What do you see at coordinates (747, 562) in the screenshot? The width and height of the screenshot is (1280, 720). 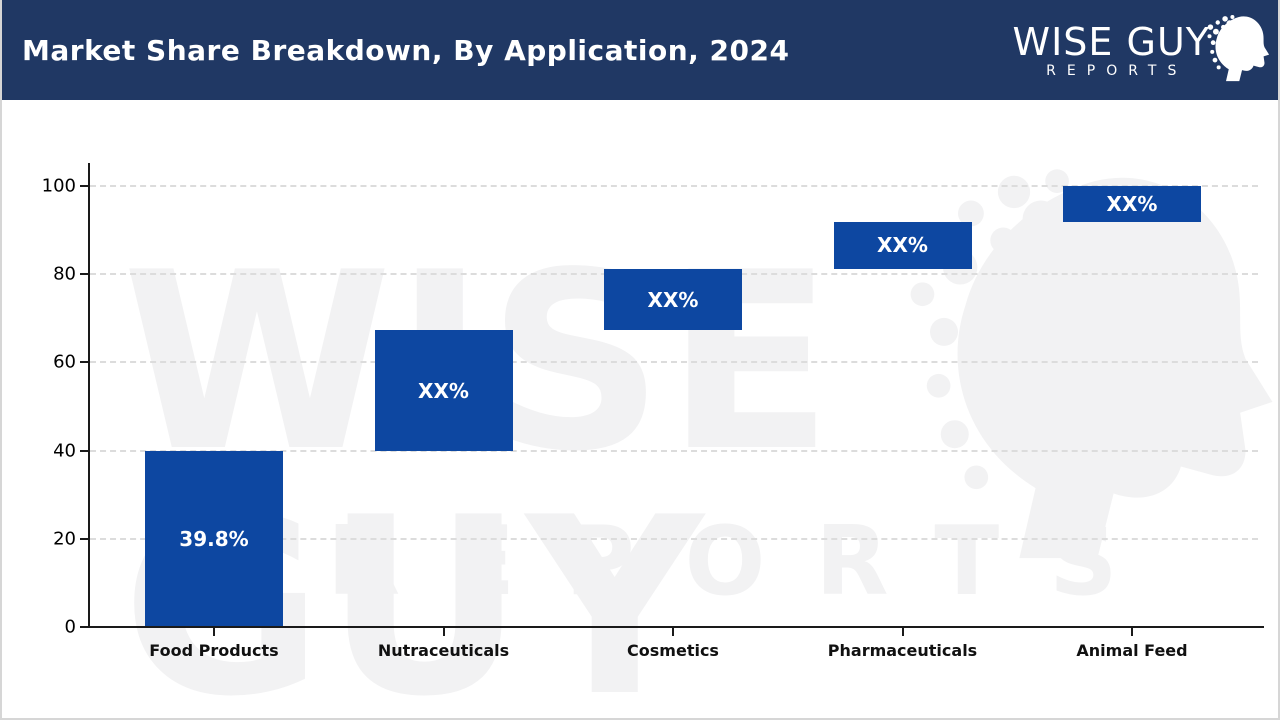 I see `watermark-subtitle: REPORTS` at bounding box center [747, 562].